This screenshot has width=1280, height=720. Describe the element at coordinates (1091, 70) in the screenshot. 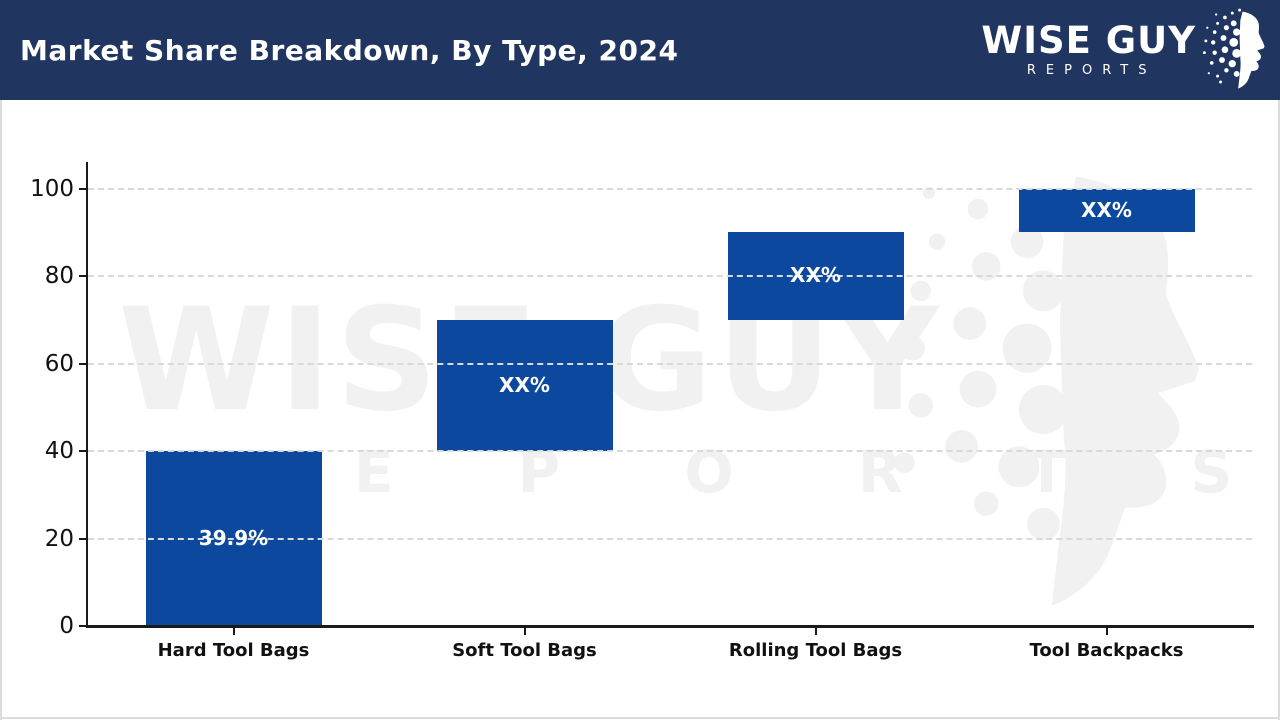

I see `logo-subtitle: REPORTS` at that location.